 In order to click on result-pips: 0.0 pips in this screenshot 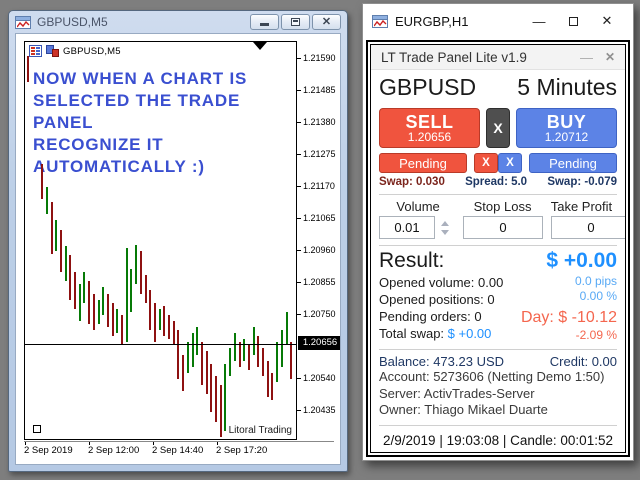, I will do `click(595, 281)`.